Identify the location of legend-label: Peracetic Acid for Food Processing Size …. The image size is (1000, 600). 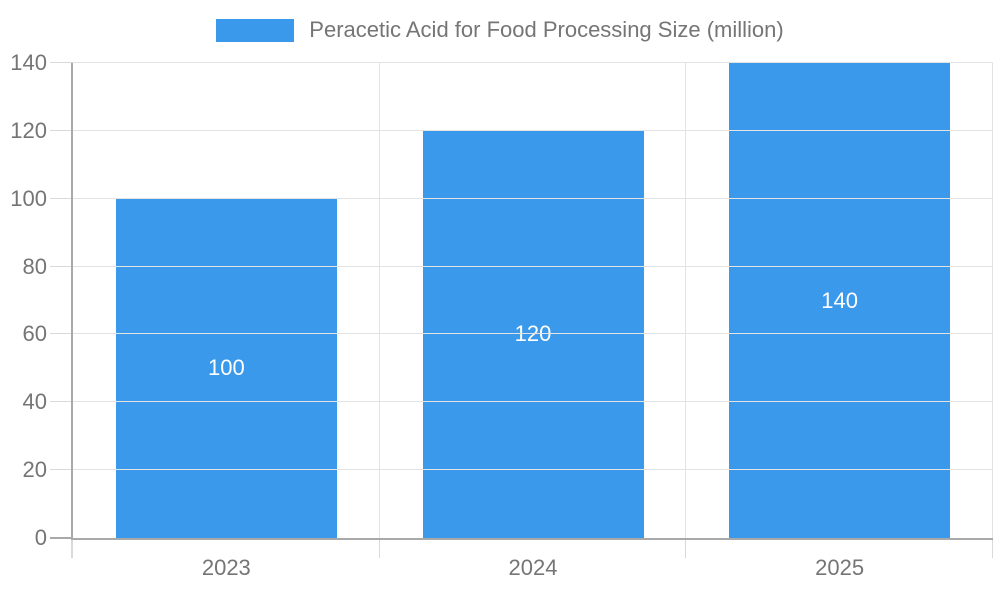
(546, 29).